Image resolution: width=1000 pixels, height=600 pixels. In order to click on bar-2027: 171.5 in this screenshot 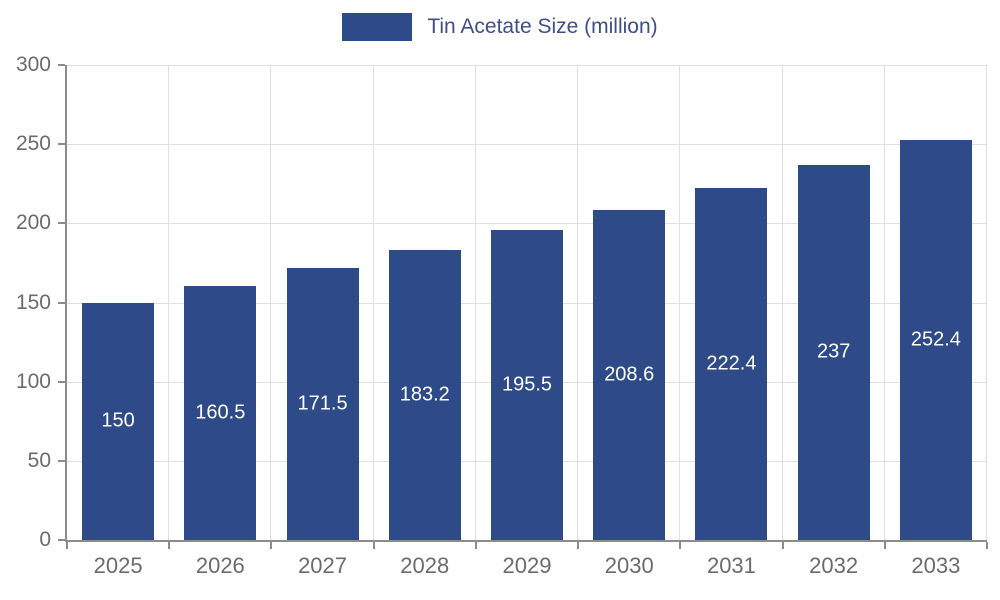, I will do `click(322, 404)`.